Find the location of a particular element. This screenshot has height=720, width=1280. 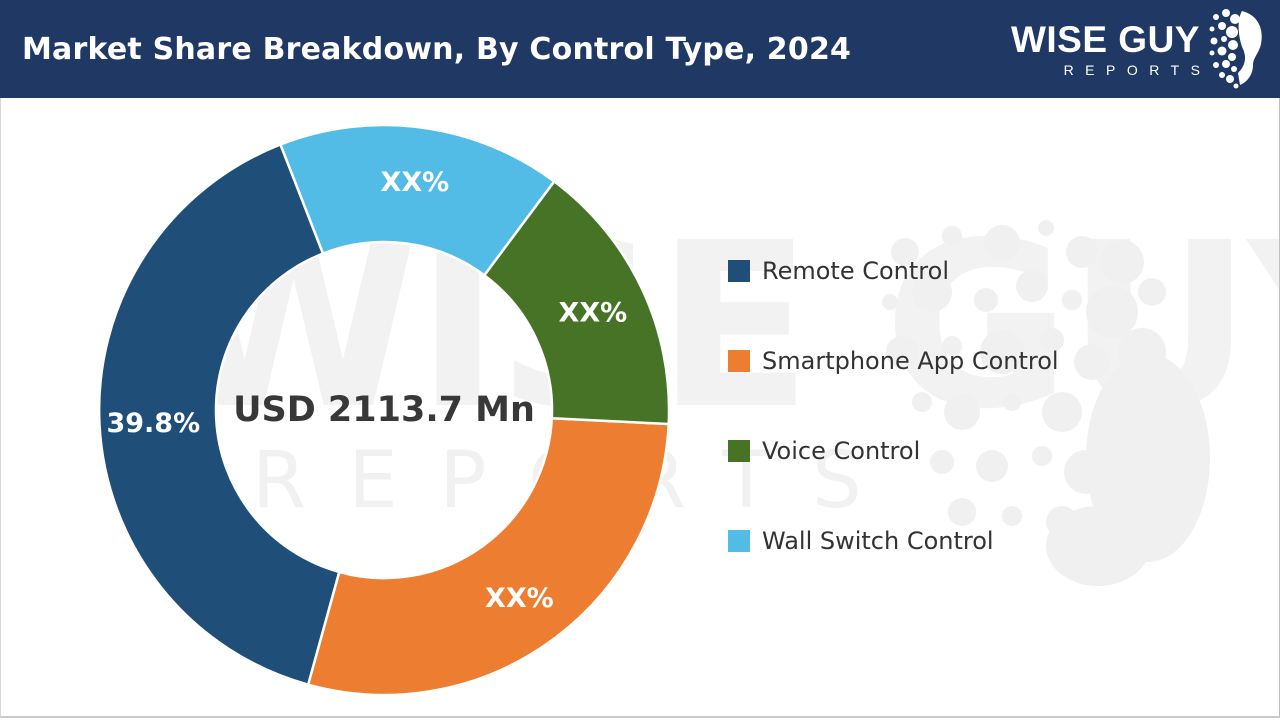

legend-item: Smartphone App Control is located at coordinates (893, 361).